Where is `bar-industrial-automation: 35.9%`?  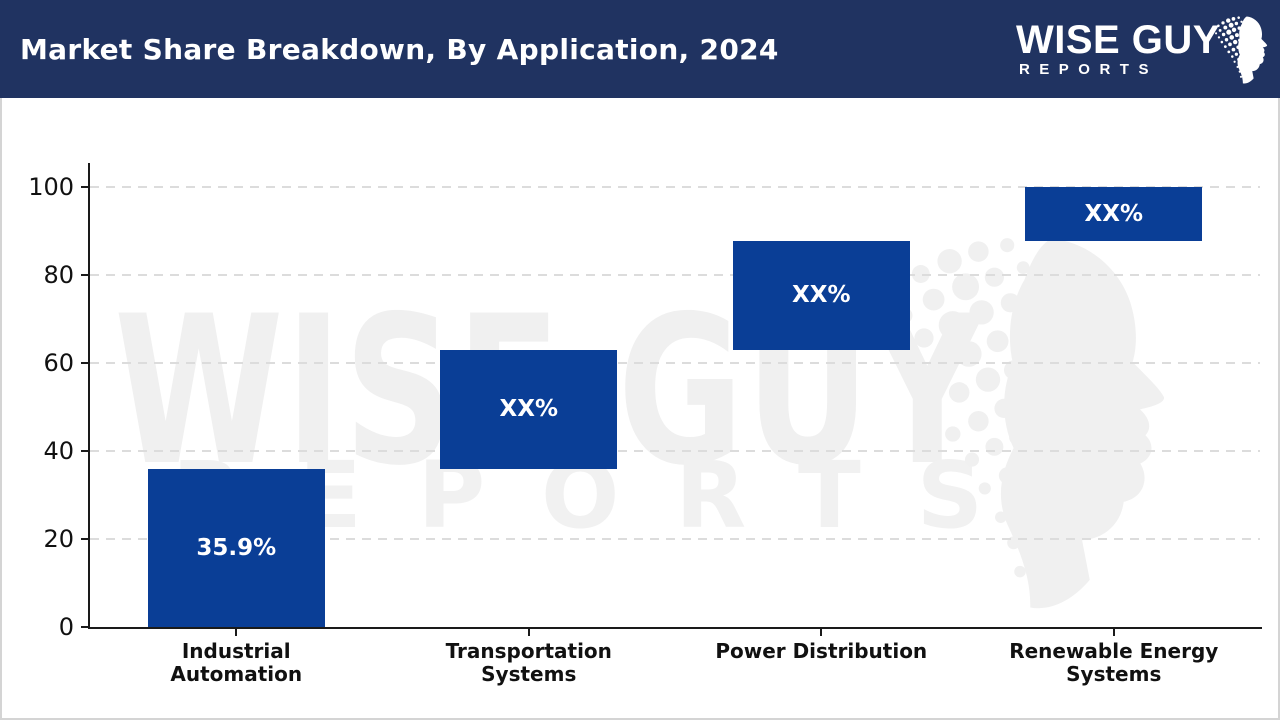
bar-industrial-automation: 35.9% is located at coordinates (236, 548).